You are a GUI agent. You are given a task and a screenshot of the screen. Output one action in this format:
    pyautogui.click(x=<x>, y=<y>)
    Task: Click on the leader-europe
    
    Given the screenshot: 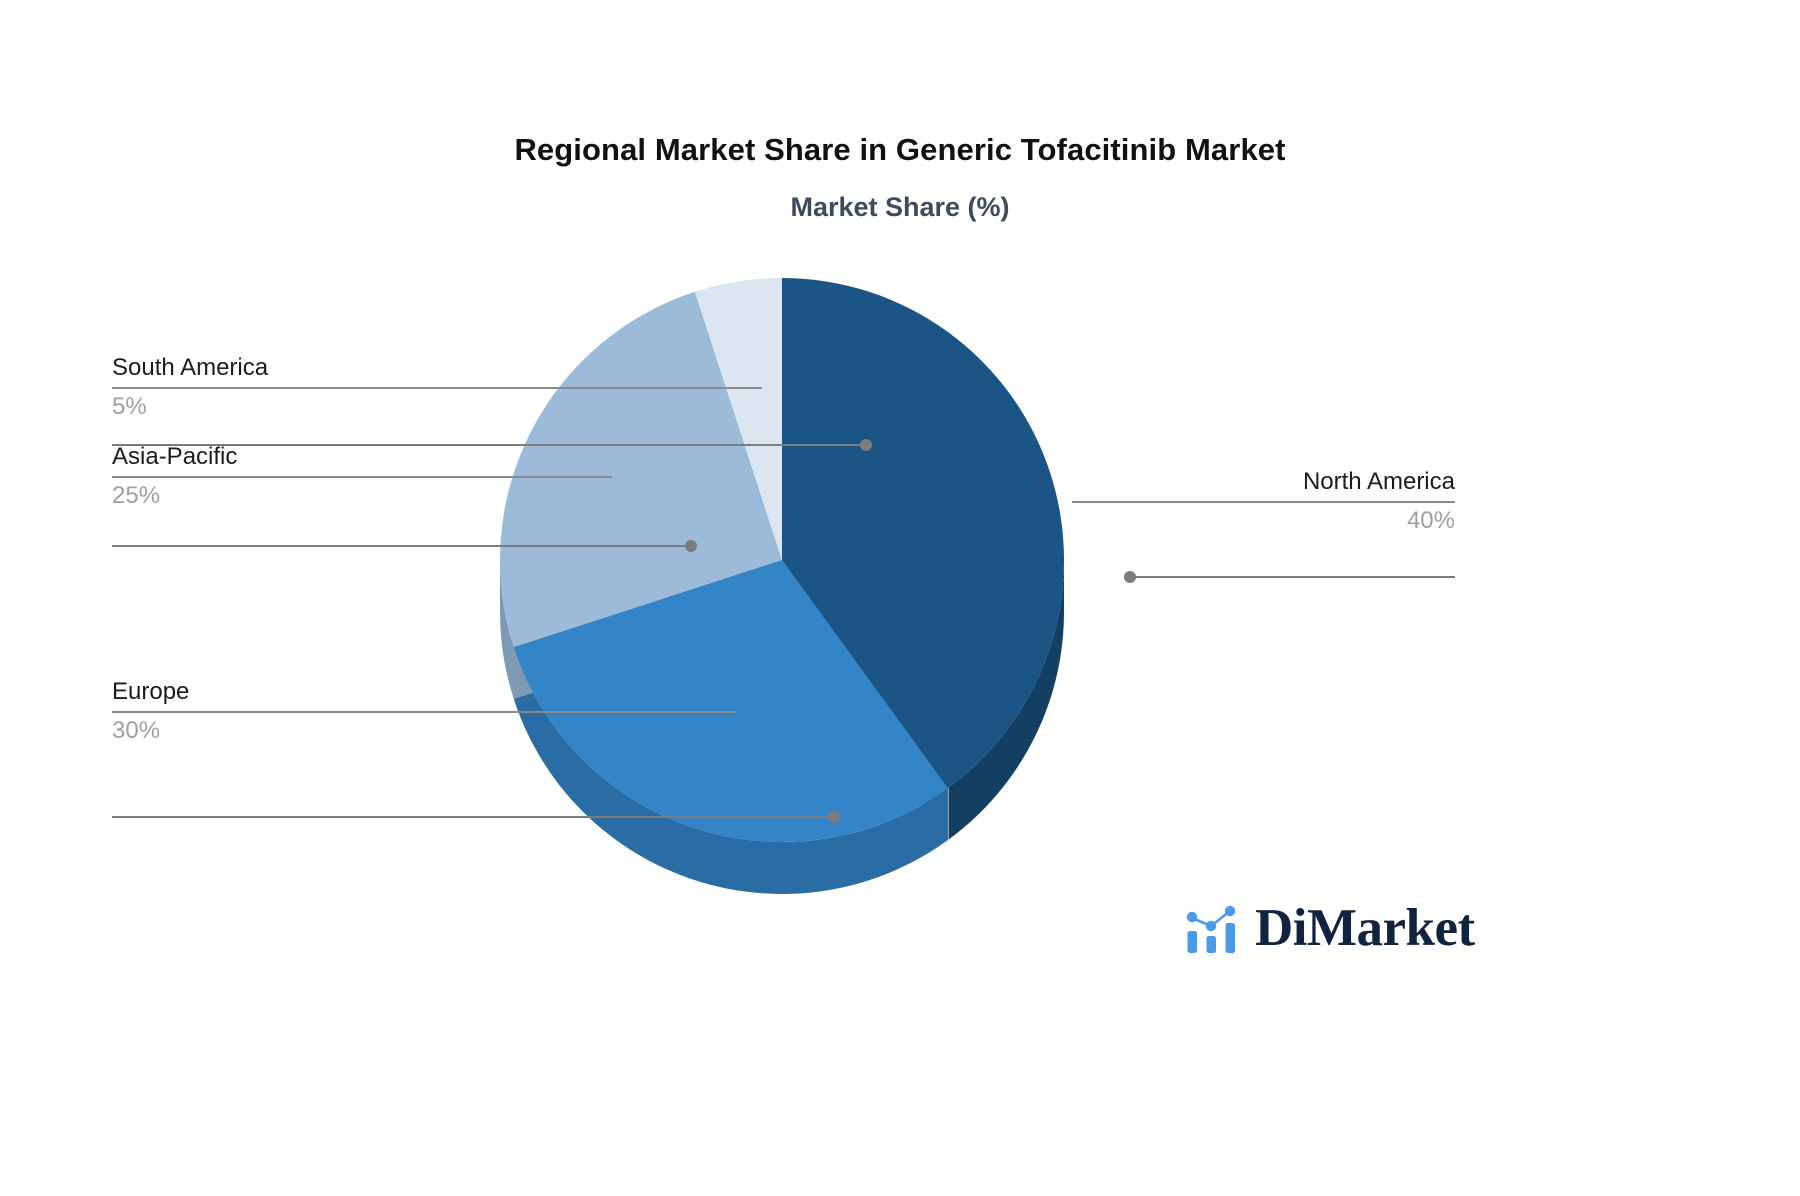 What is the action you would take?
    pyautogui.click(x=476, y=817)
    